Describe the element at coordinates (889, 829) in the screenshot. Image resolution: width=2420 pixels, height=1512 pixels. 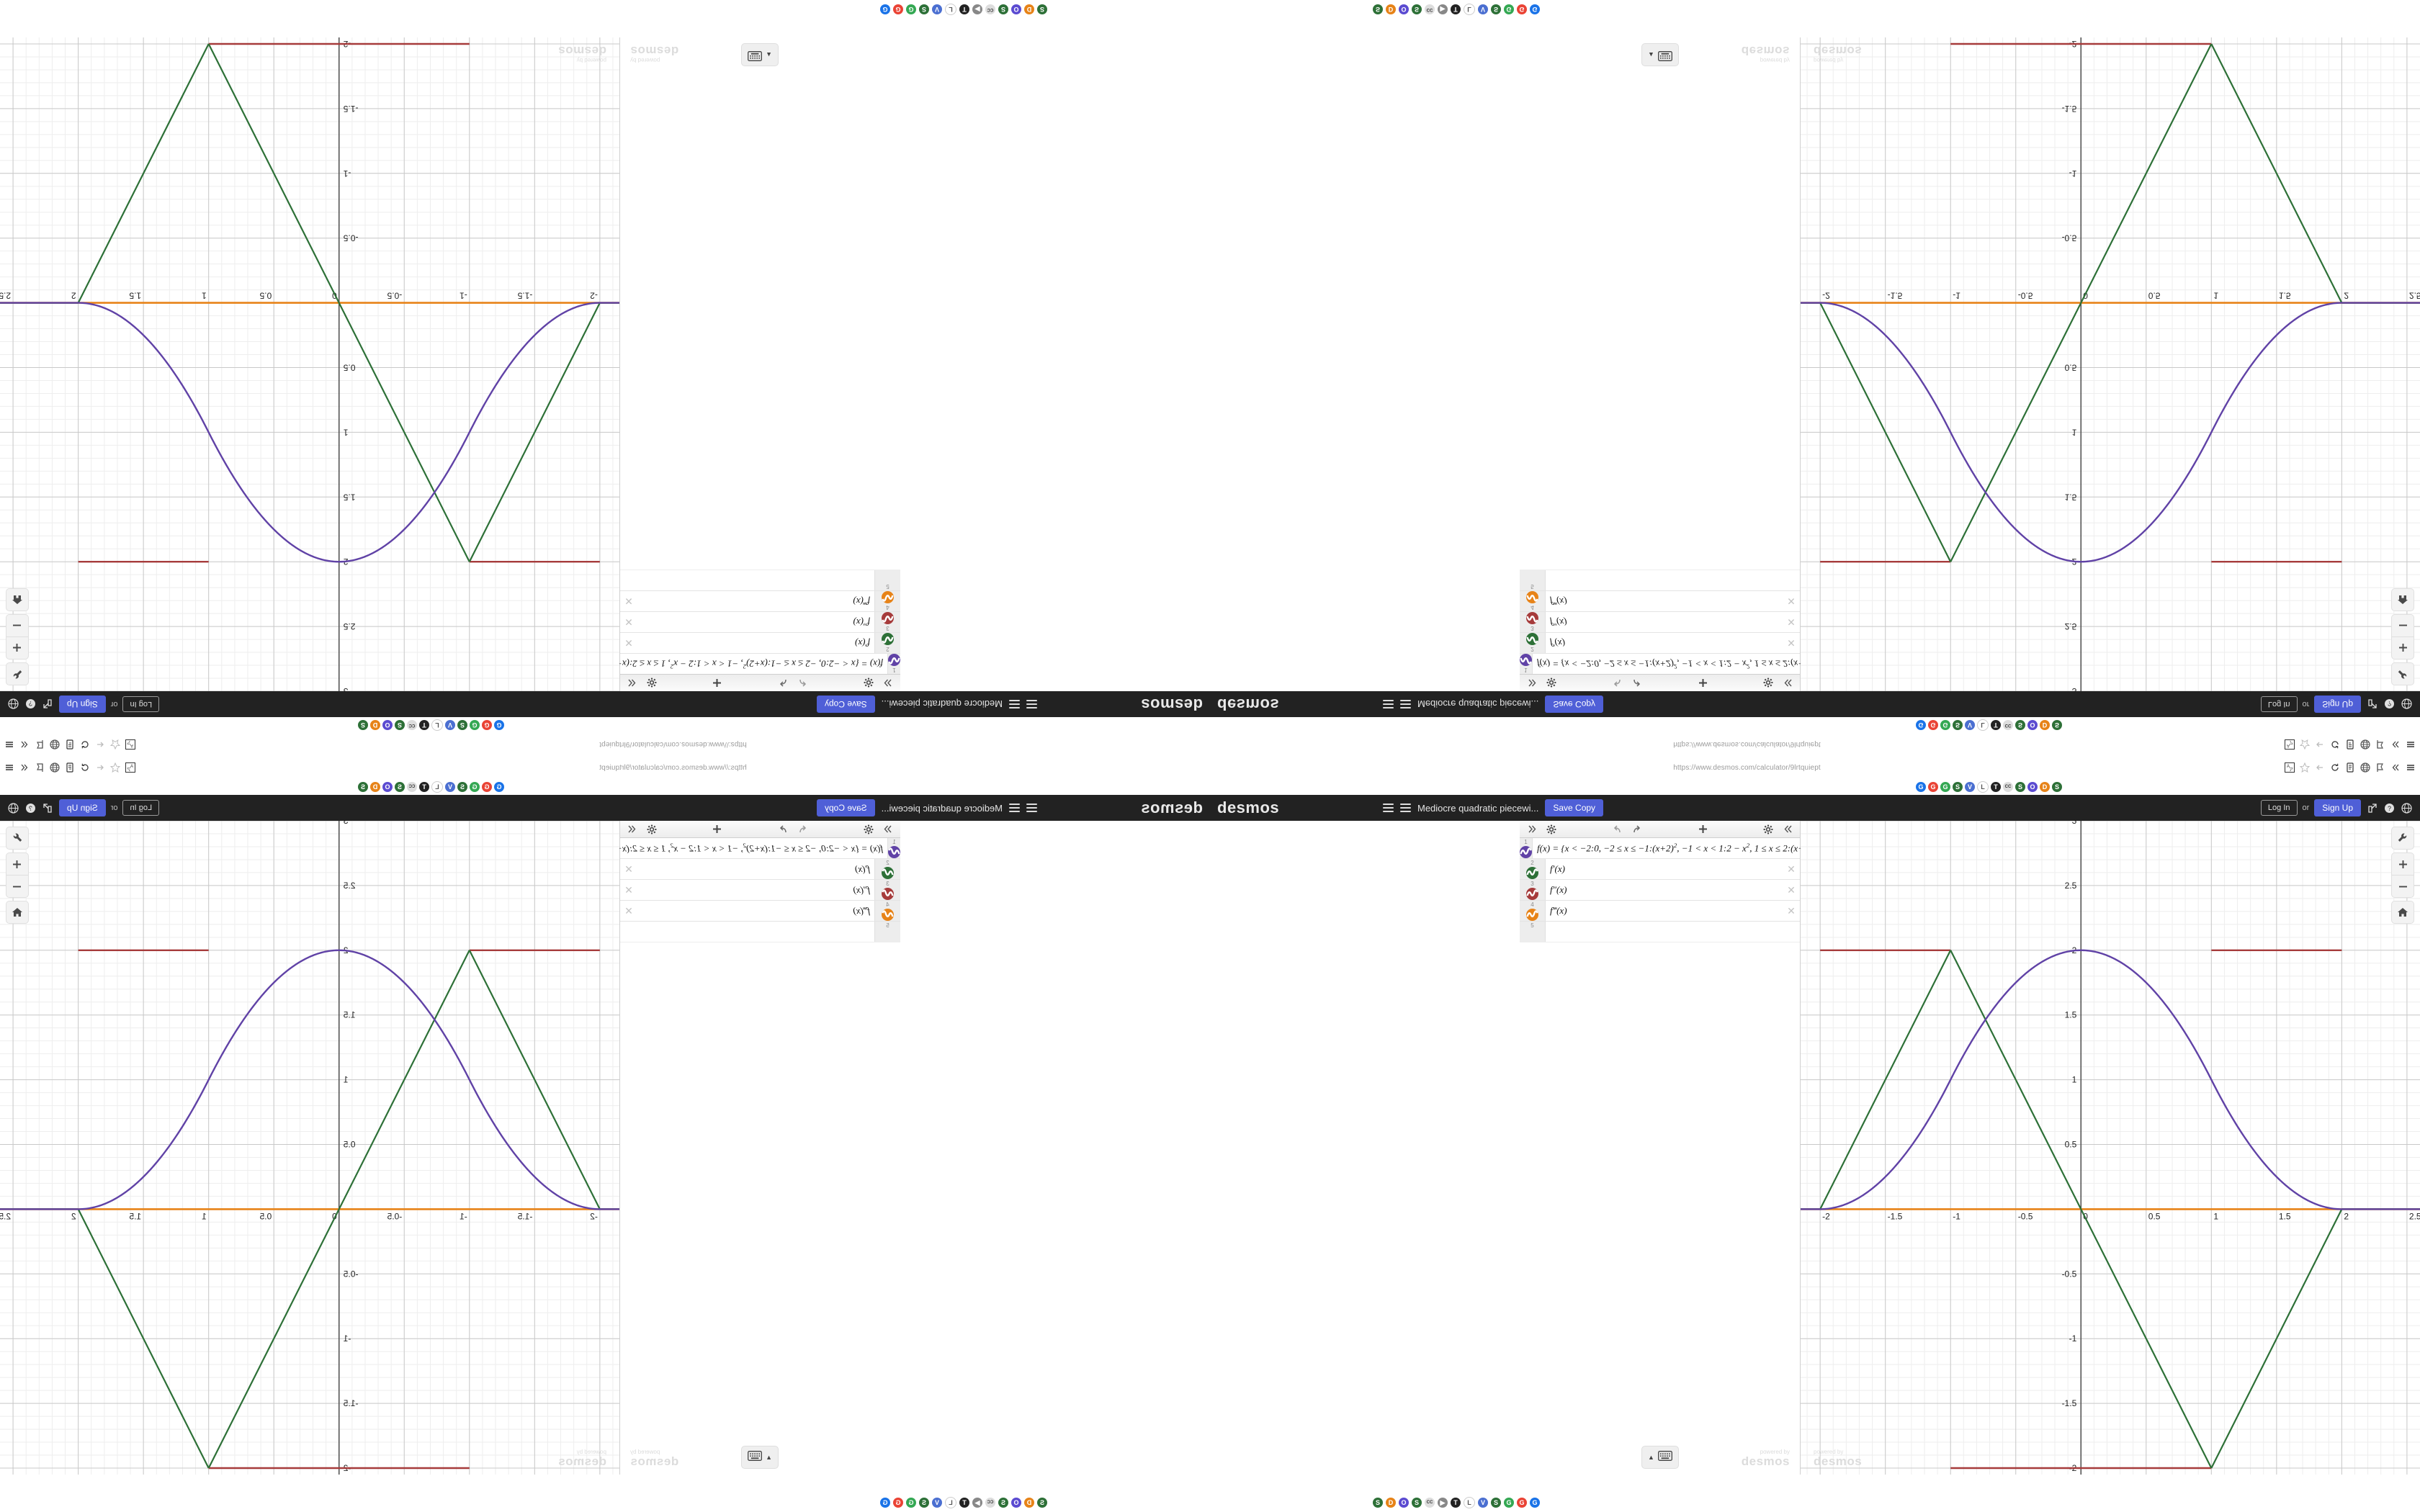
I see `chevrons-right-icon` at that location.